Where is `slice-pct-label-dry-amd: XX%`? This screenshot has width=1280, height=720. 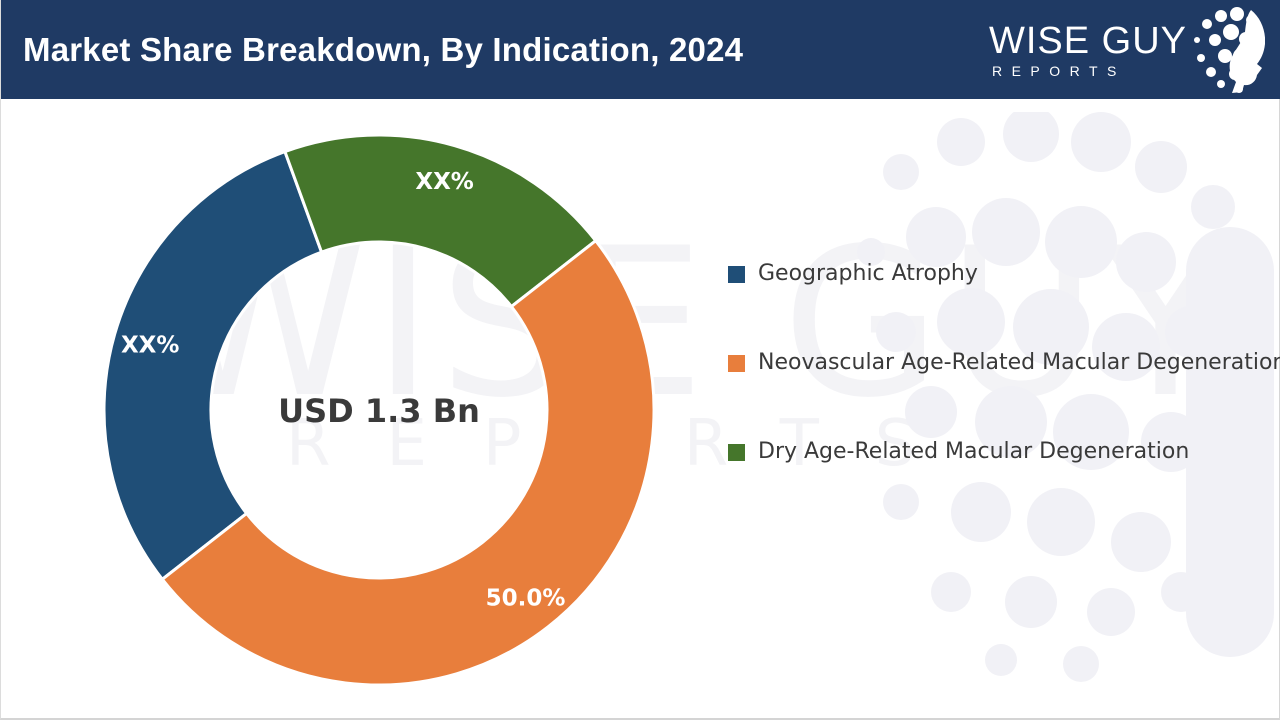 slice-pct-label-dry-amd: XX% is located at coordinates (444, 182).